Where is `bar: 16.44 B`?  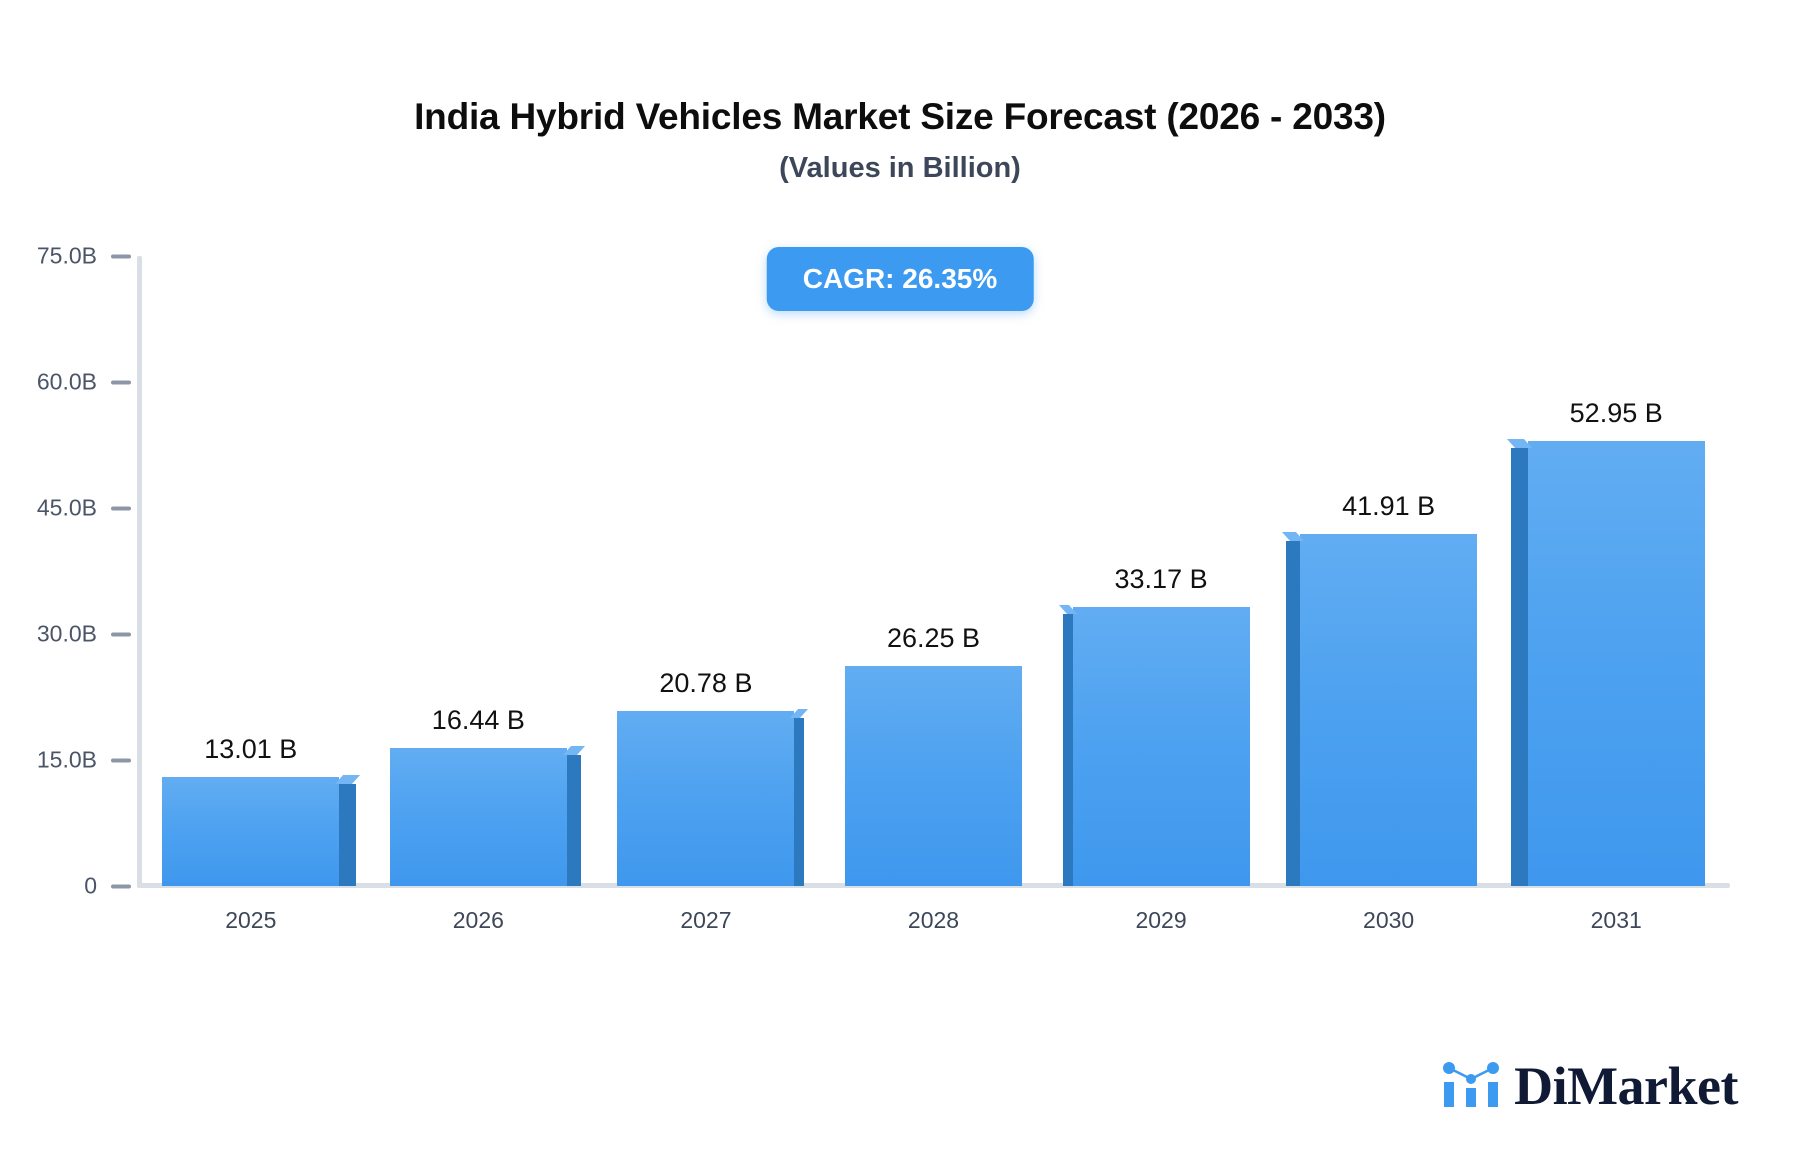
bar: 16.44 B is located at coordinates (487, 795).